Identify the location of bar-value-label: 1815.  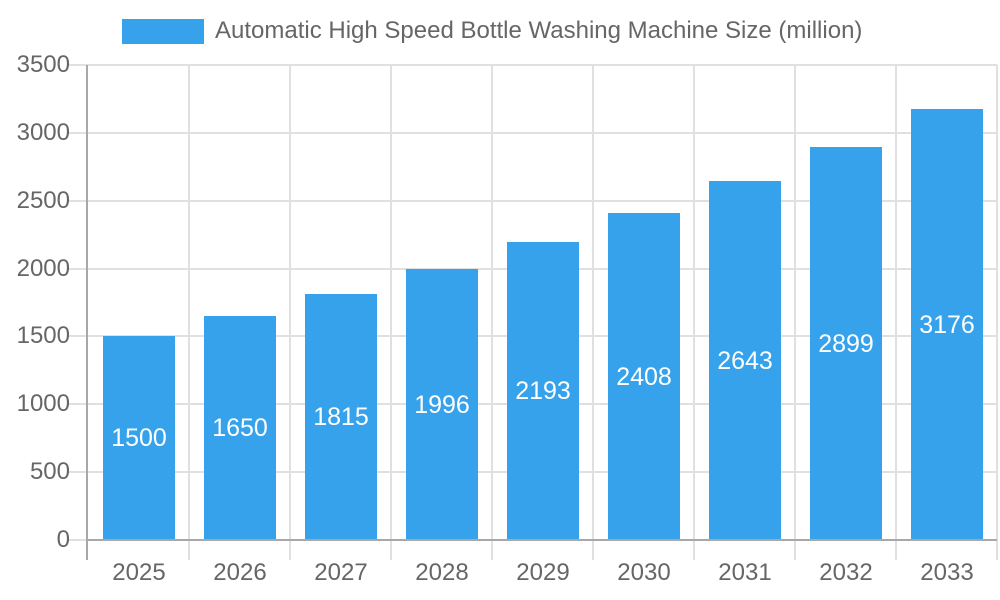
(341, 417).